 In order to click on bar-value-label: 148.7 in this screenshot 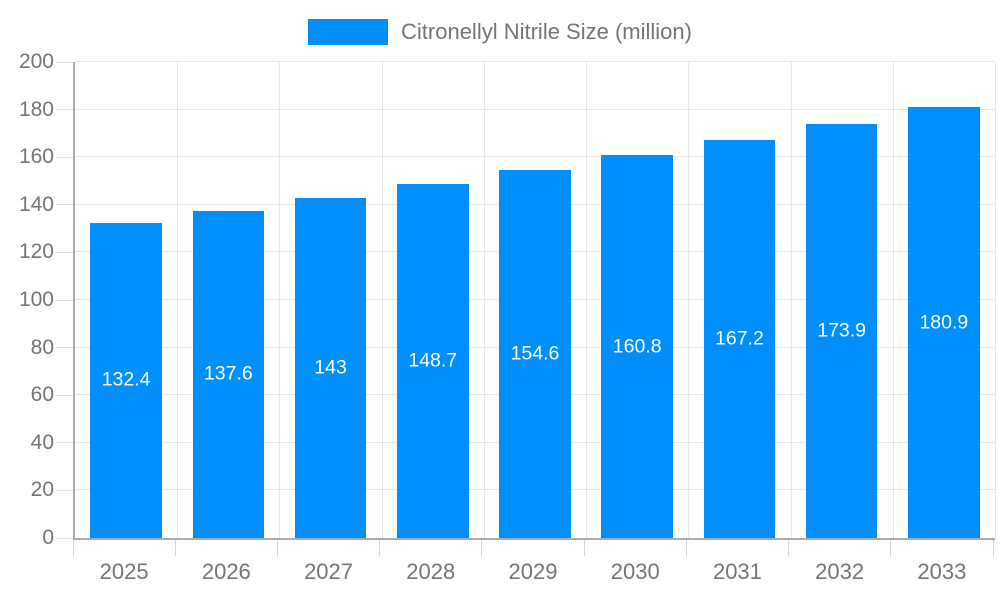, I will do `click(433, 360)`.